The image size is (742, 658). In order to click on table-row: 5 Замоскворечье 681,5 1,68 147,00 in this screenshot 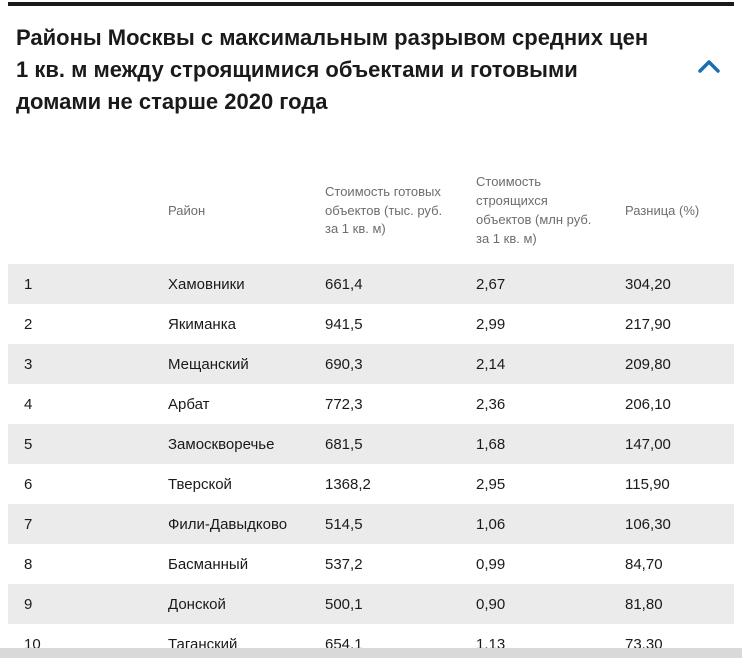, I will do `click(371, 444)`.